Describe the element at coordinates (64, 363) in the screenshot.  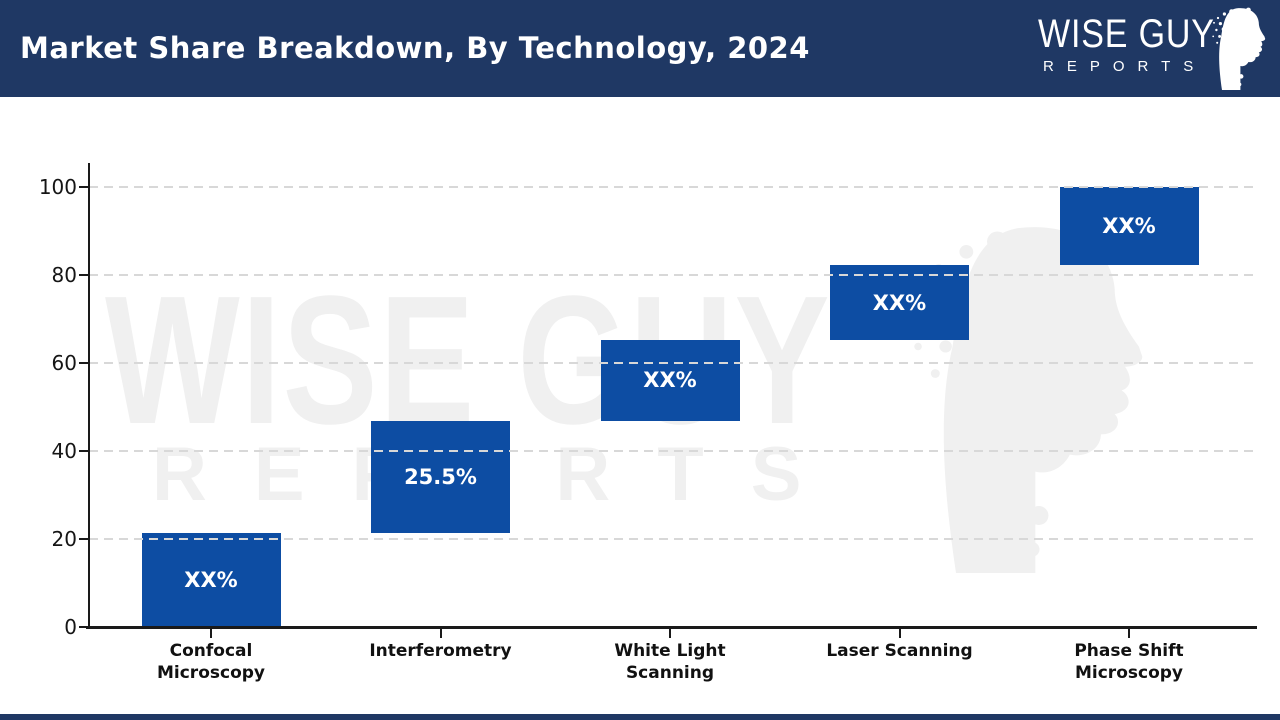
I see `y-axis-tick-label-60: 60` at that location.